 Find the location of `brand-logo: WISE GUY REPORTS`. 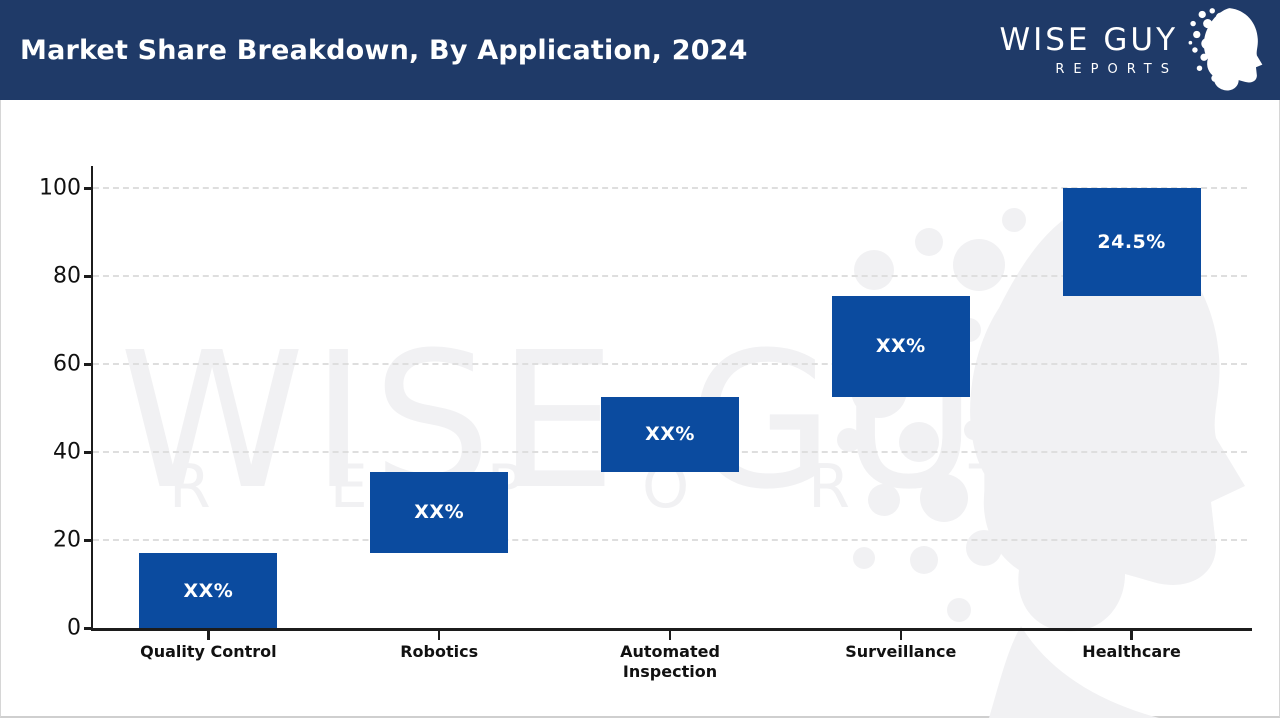

brand-logo: WISE GUY REPORTS is located at coordinates (1132, 50).